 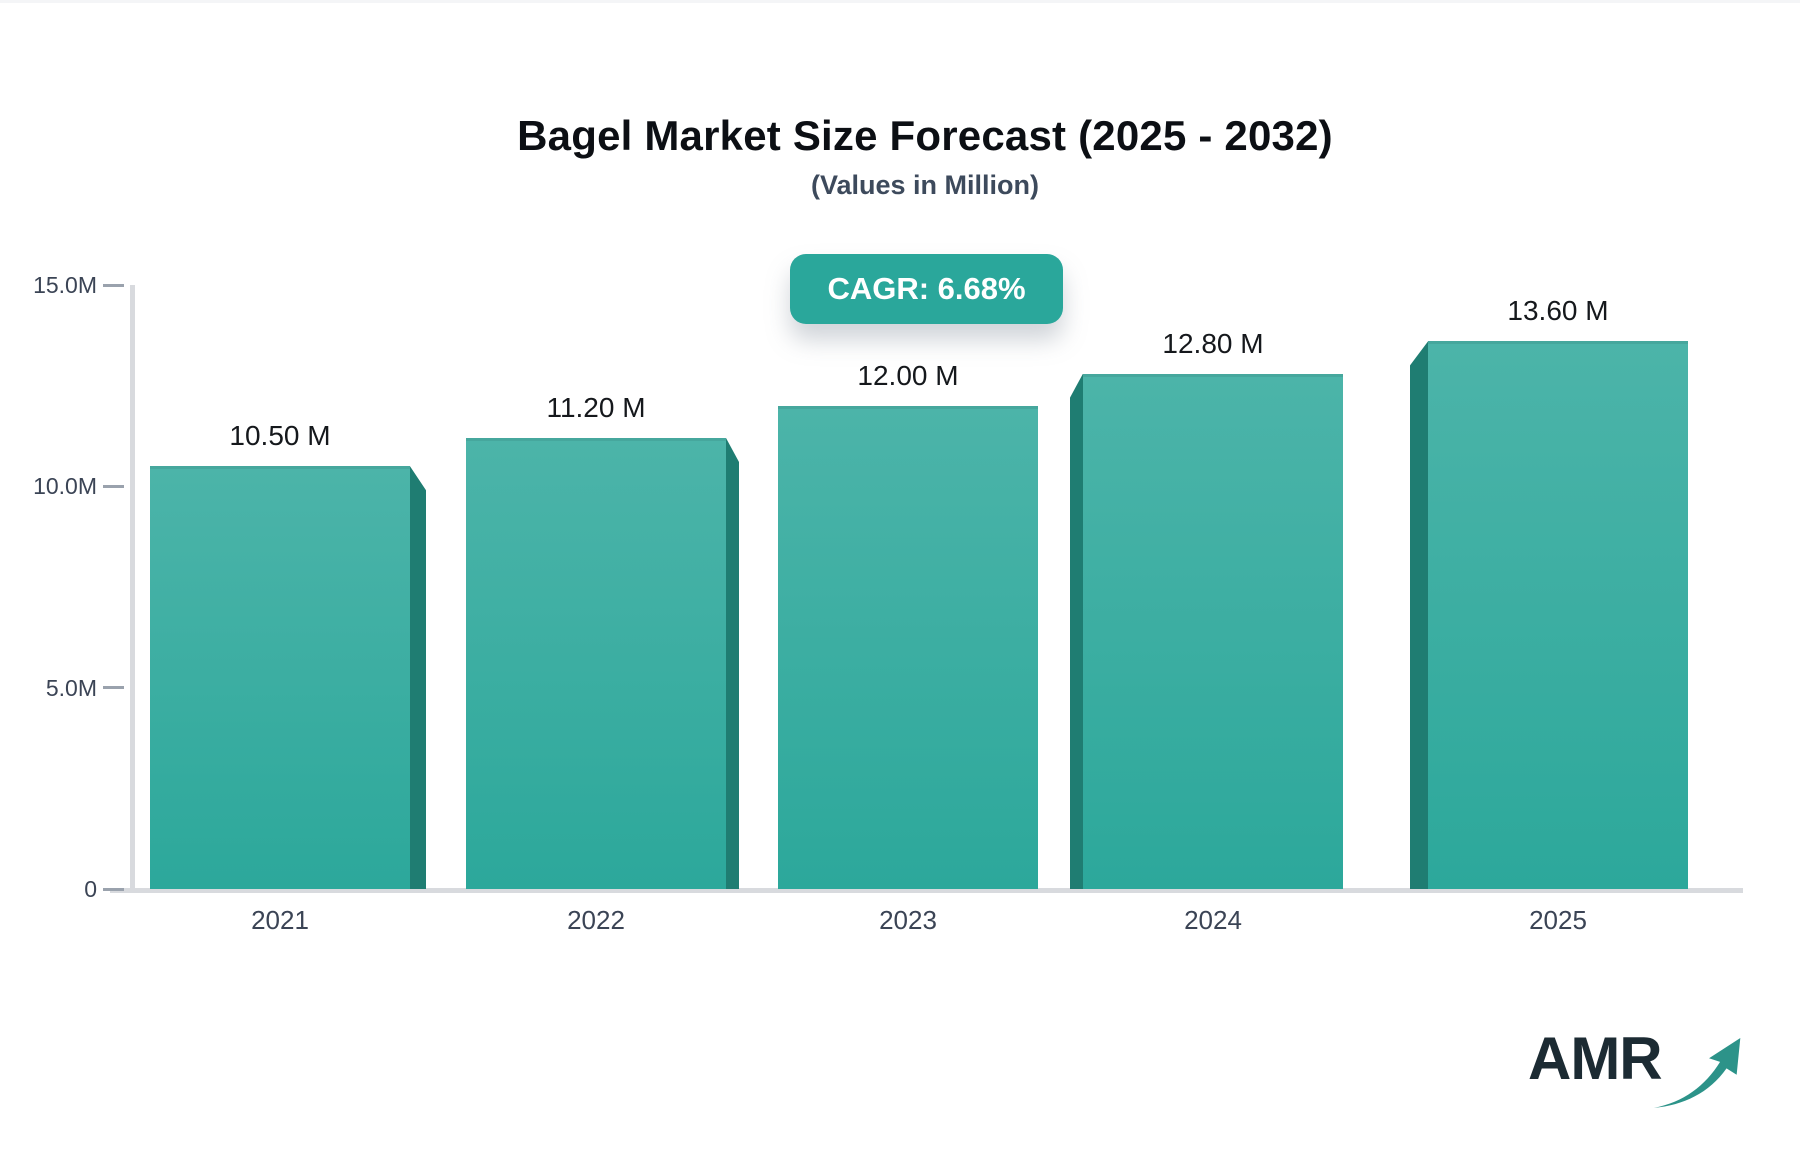 What do you see at coordinates (1558, 920) in the screenshot?
I see `x-axis-label-2025: 2025` at bounding box center [1558, 920].